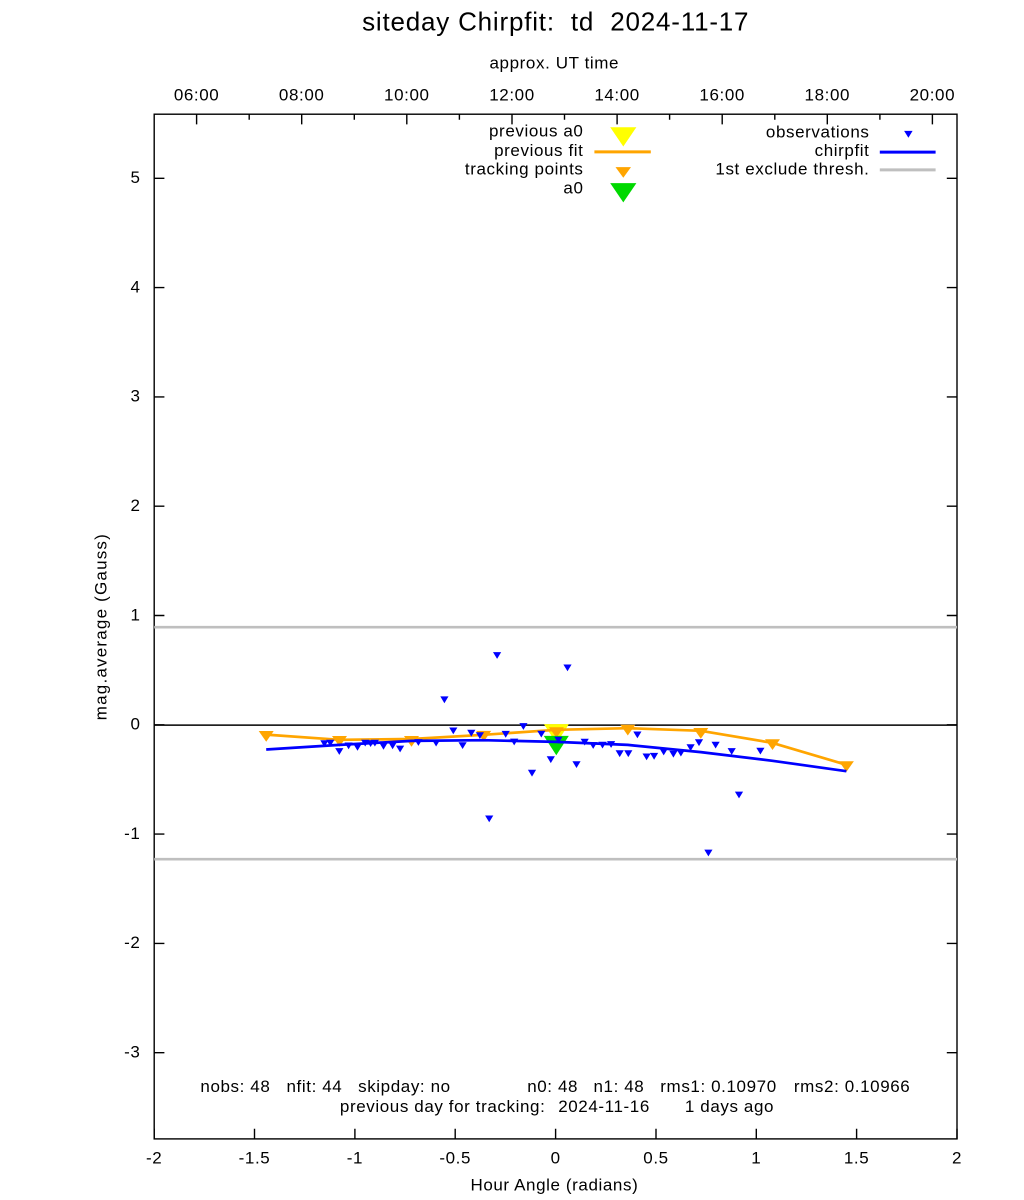 Image resolution: width=1024 pixels, height=1200 pixels. What do you see at coordinates (852, 1086) in the screenshot?
I see `svg-text: rms2: 0.10966` at bounding box center [852, 1086].